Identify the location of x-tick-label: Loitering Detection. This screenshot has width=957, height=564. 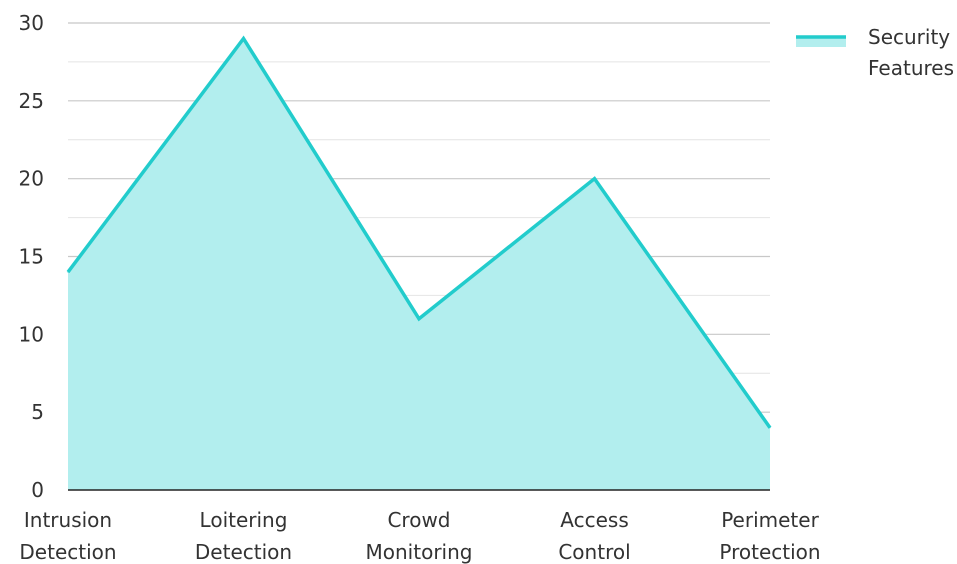
(243, 536).